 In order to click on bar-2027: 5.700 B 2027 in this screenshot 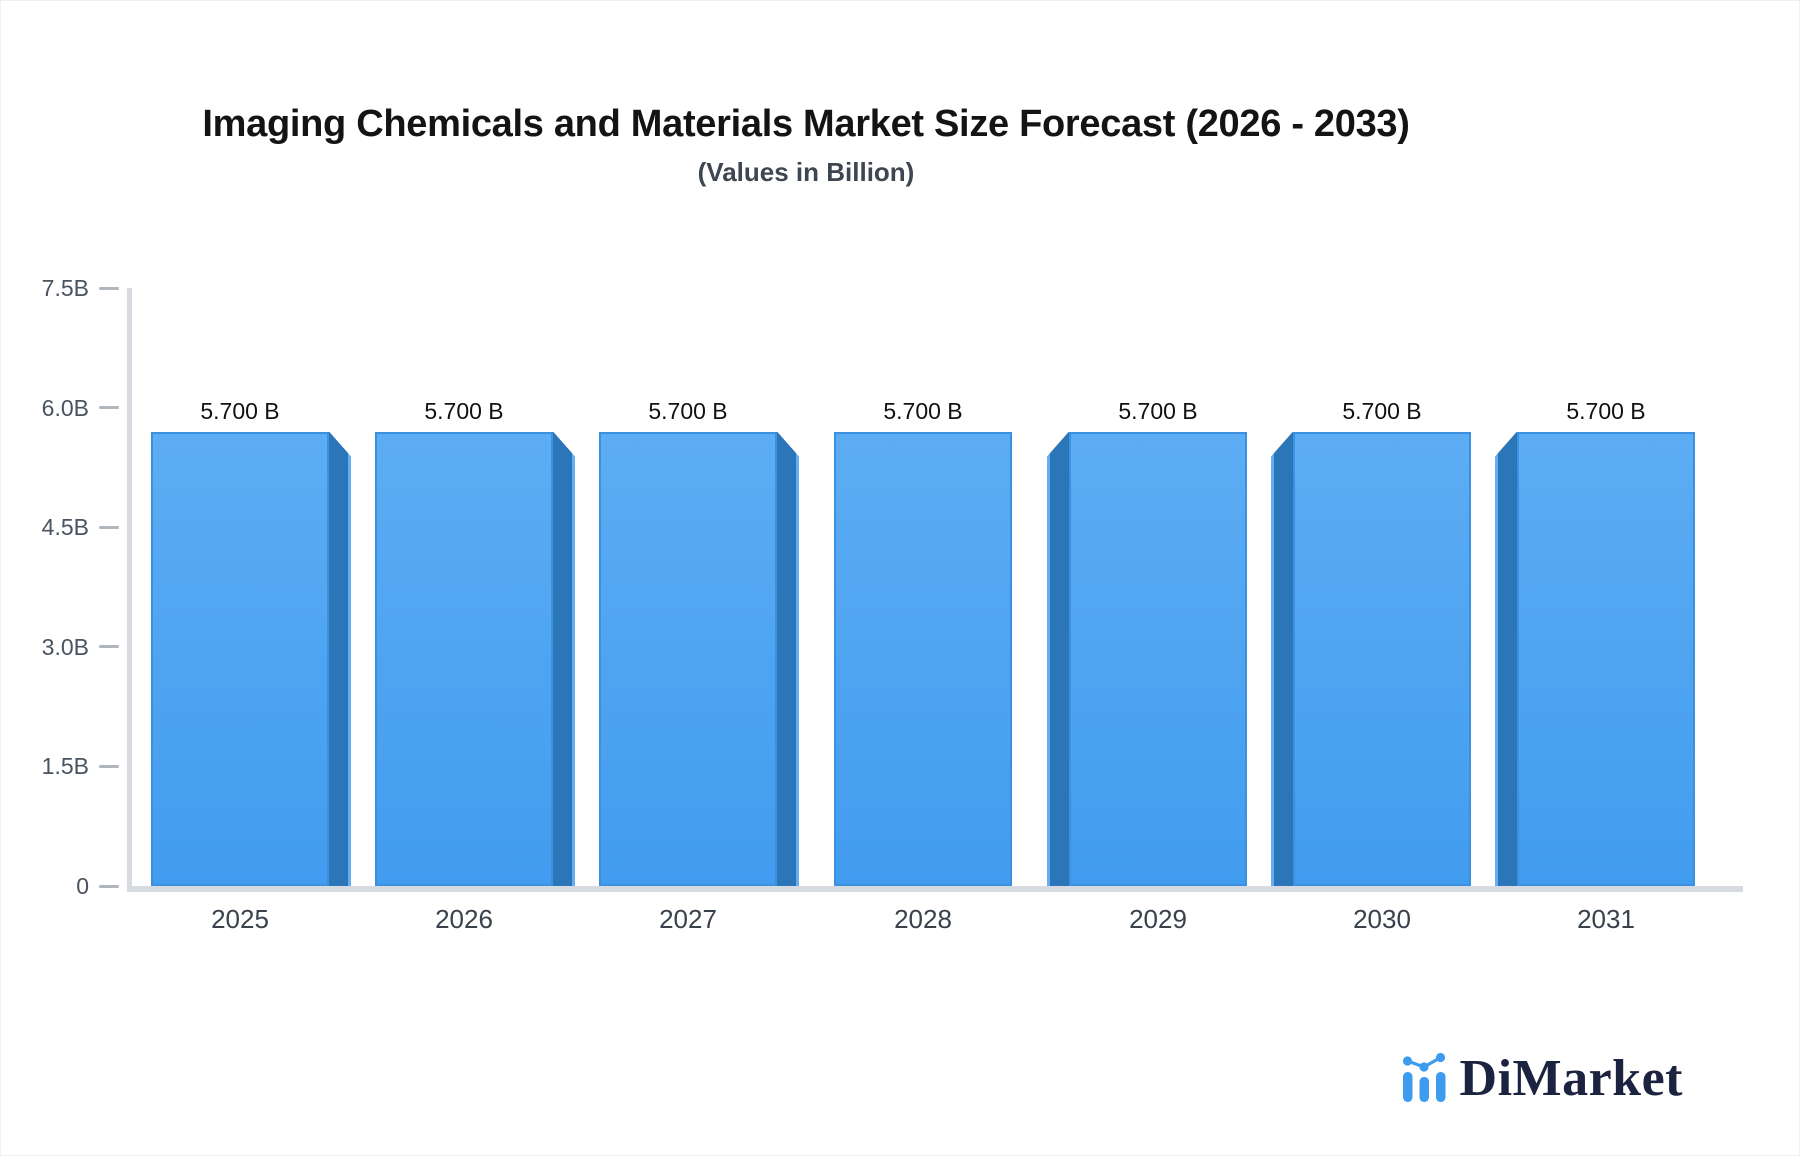, I will do `click(699, 666)`.